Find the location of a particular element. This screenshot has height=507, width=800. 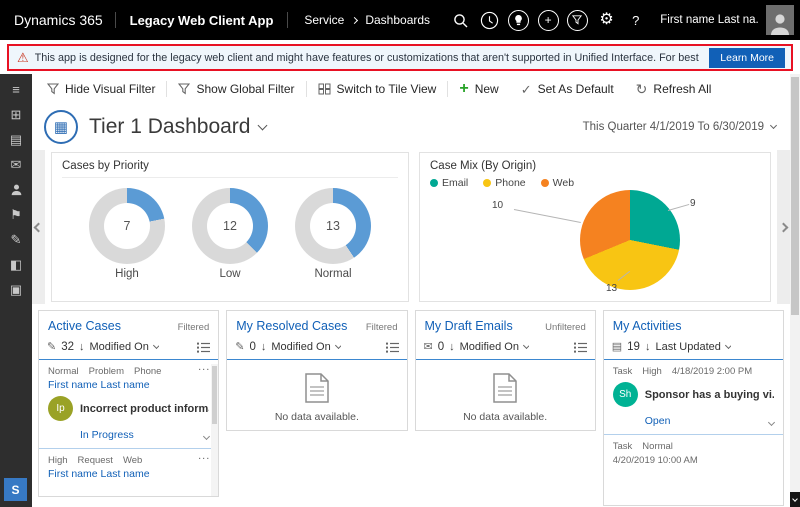

activity-row: Task Normal 4/20/2019 10:00 AM is located at coordinates (693, 452).